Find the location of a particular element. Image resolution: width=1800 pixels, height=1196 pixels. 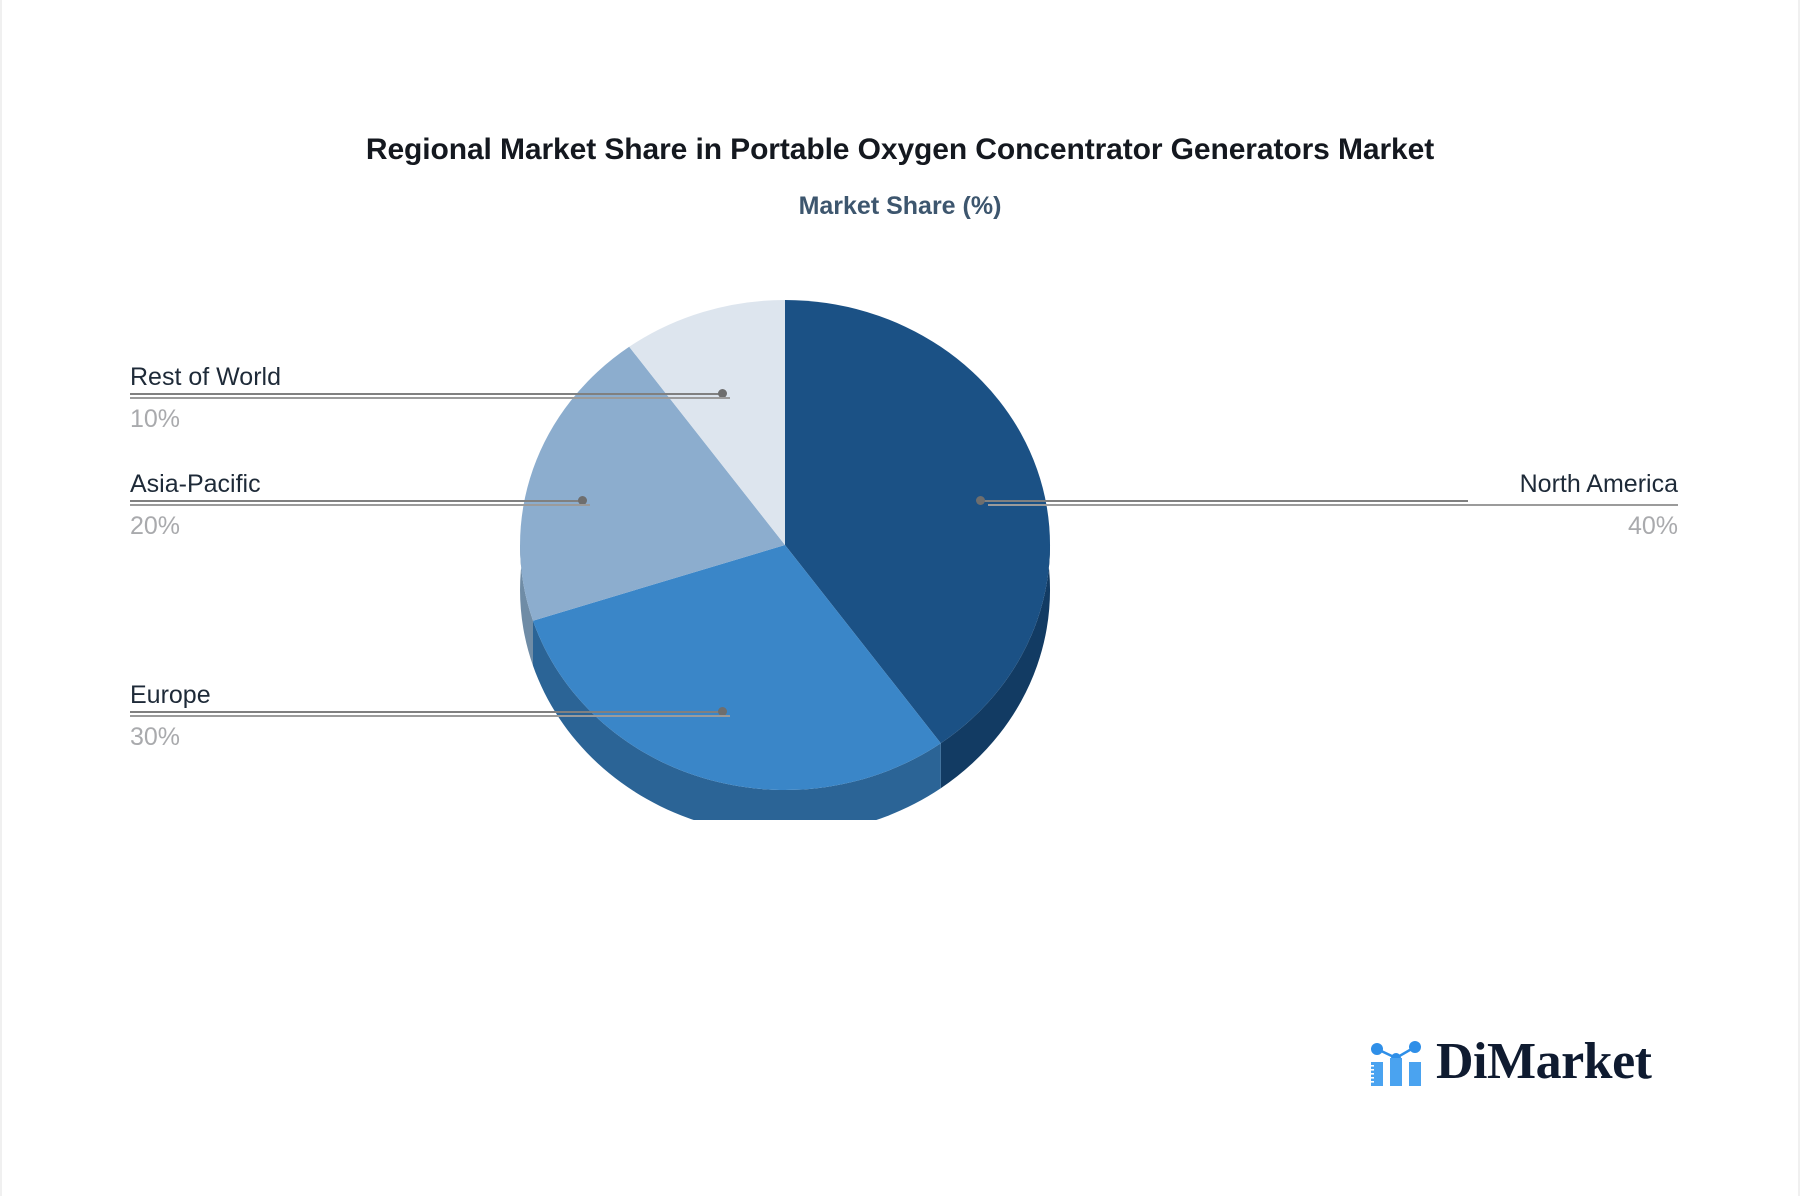

leader-line-europe is located at coordinates (428, 712).